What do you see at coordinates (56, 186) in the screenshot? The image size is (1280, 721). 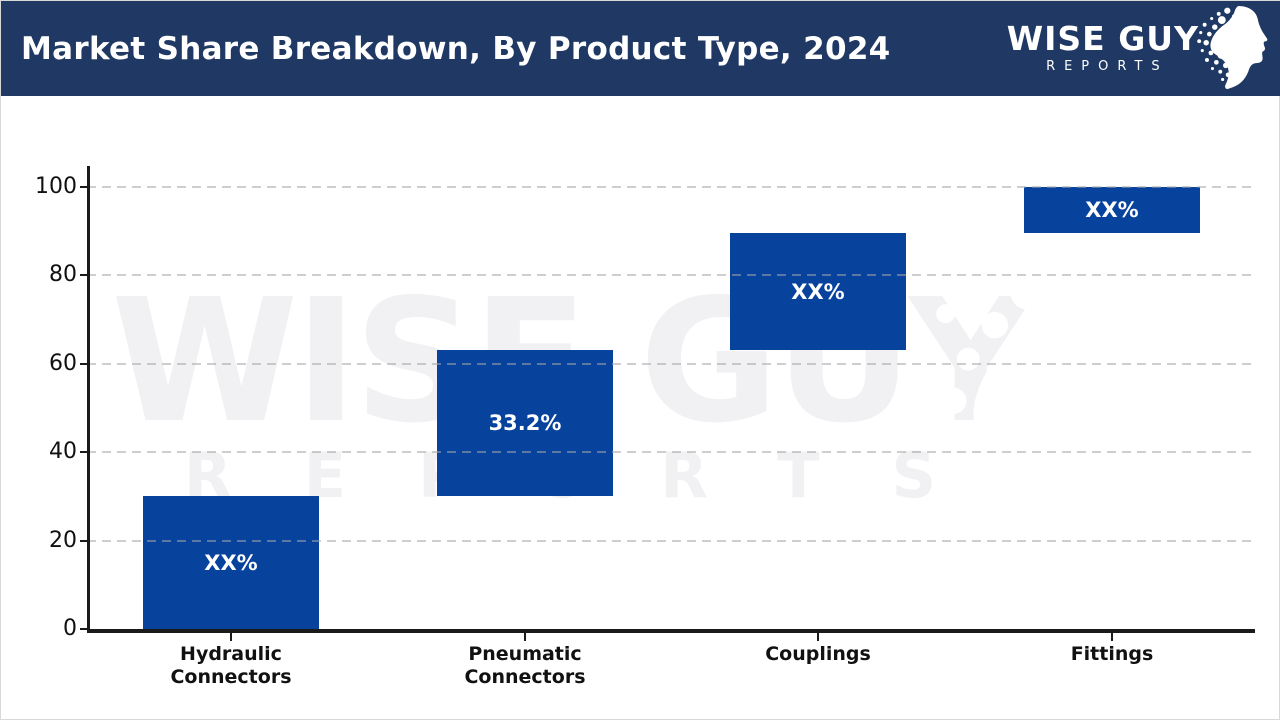 I see `y-axis-tick-label: 100` at bounding box center [56, 186].